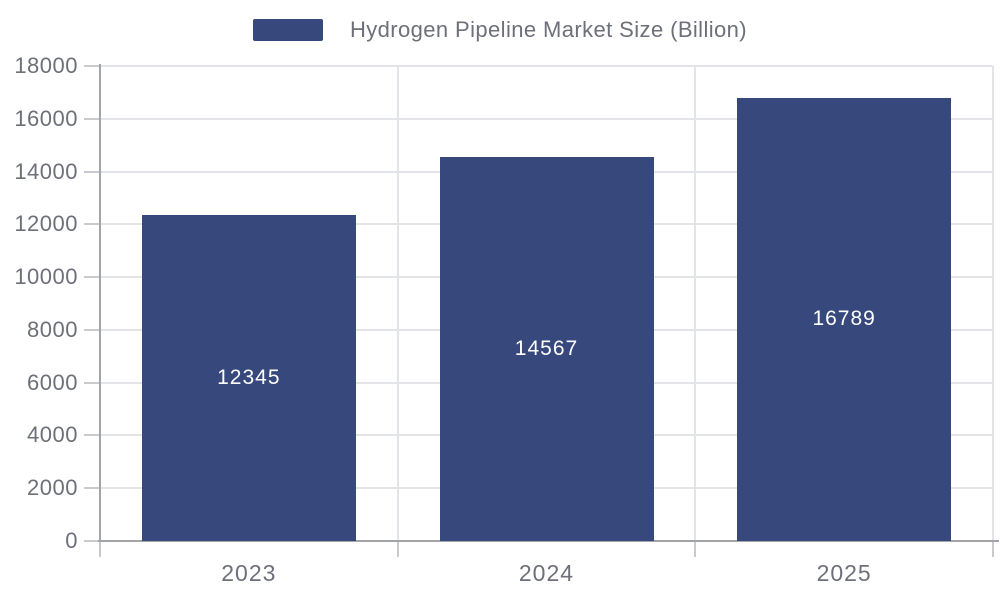 The width and height of the screenshot is (1000, 600). What do you see at coordinates (52, 329) in the screenshot?
I see `y-axis-label: 8000` at bounding box center [52, 329].